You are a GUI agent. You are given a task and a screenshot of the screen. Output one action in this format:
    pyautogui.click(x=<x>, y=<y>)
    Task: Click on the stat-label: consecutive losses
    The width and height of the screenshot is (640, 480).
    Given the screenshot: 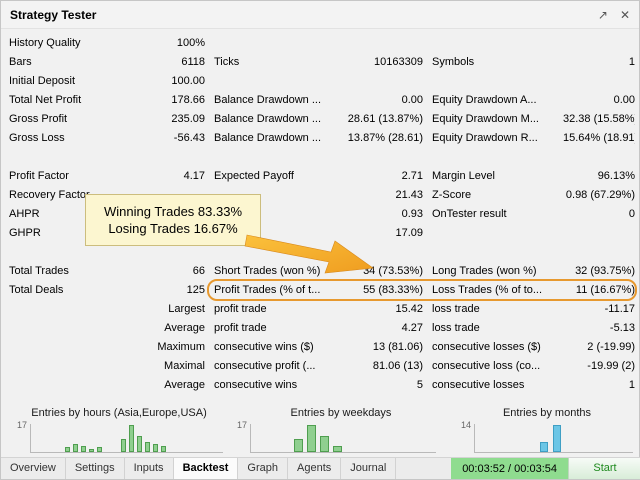 What is the action you would take?
    pyautogui.click(x=478, y=385)
    